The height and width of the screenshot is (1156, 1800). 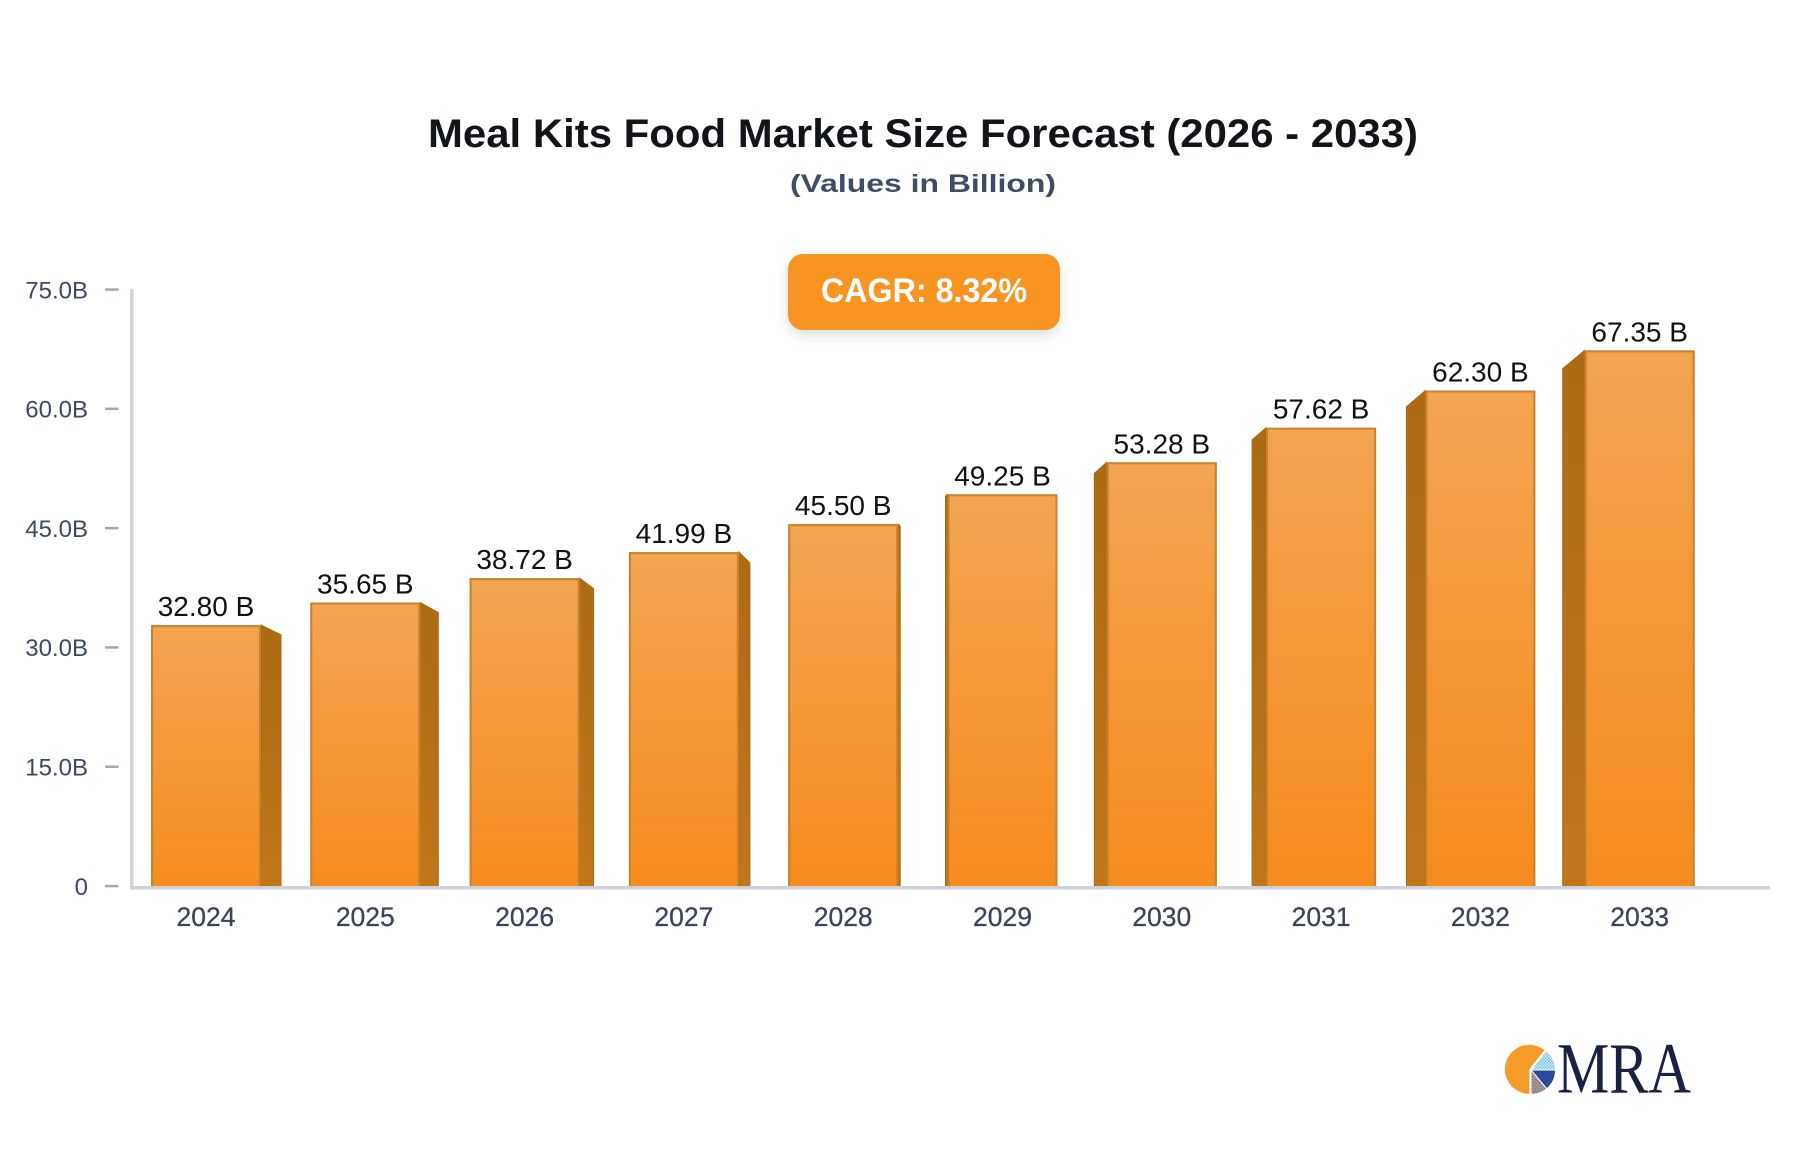 I want to click on svg-text: 60.0B, so click(x=56, y=410).